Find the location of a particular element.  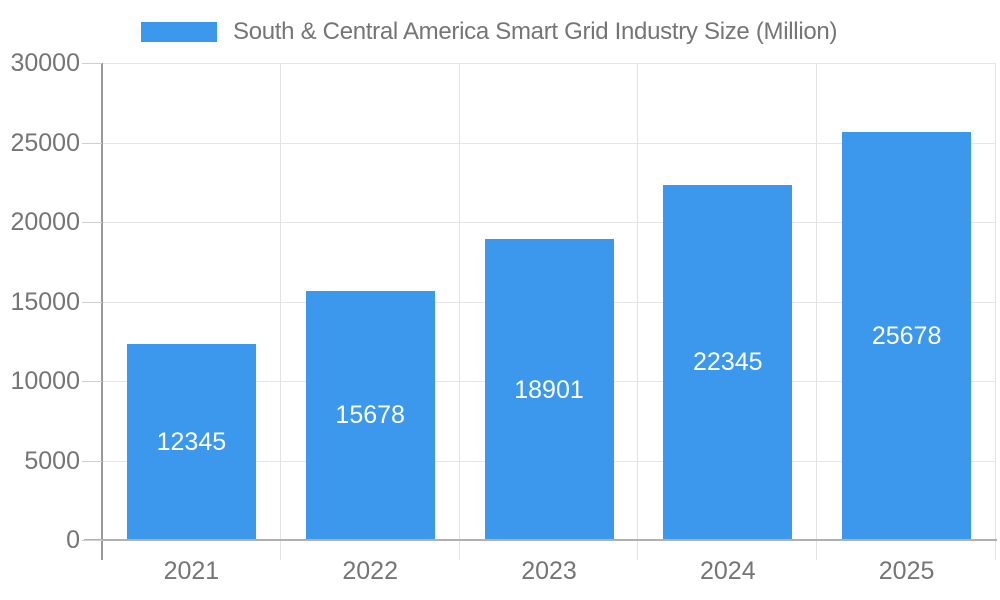

y-axis-tick-label: 25000 is located at coordinates (45, 142).